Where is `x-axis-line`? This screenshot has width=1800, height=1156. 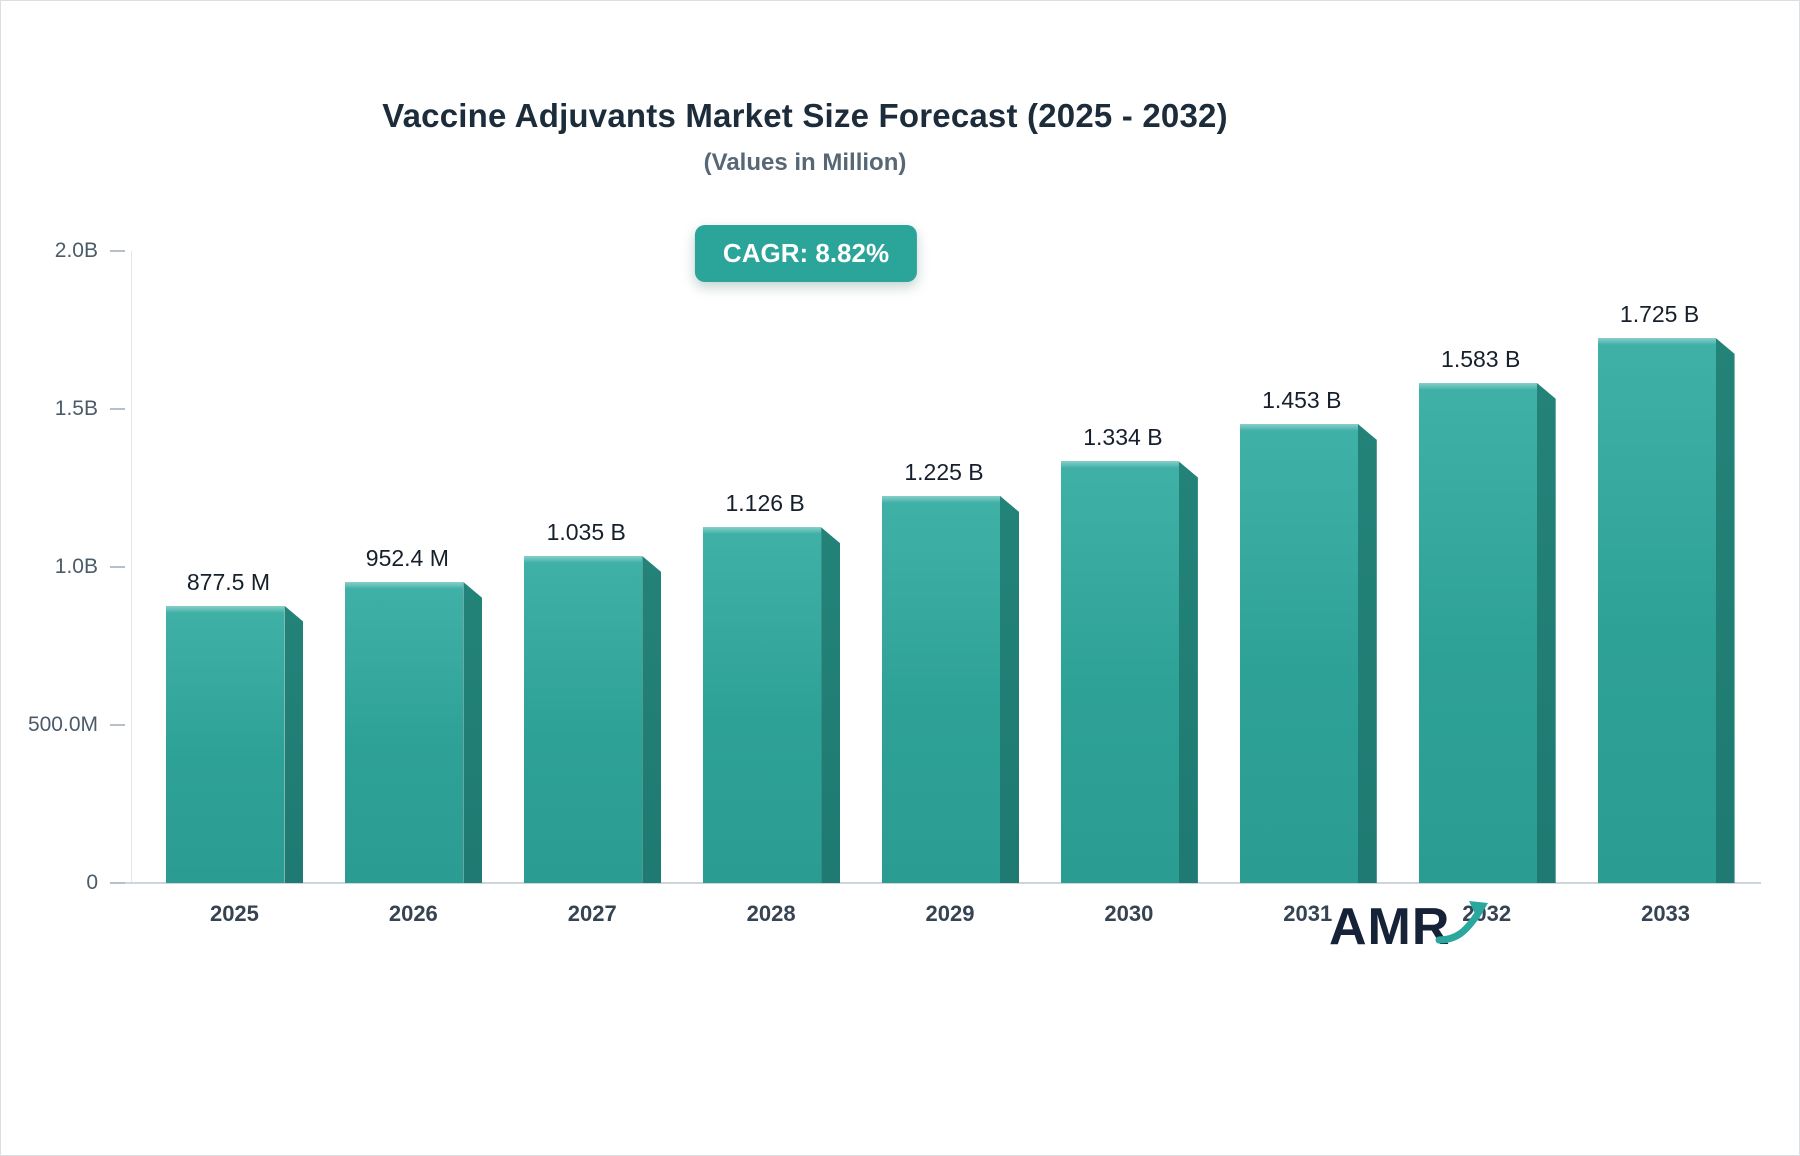
x-axis-line is located at coordinates (943, 883).